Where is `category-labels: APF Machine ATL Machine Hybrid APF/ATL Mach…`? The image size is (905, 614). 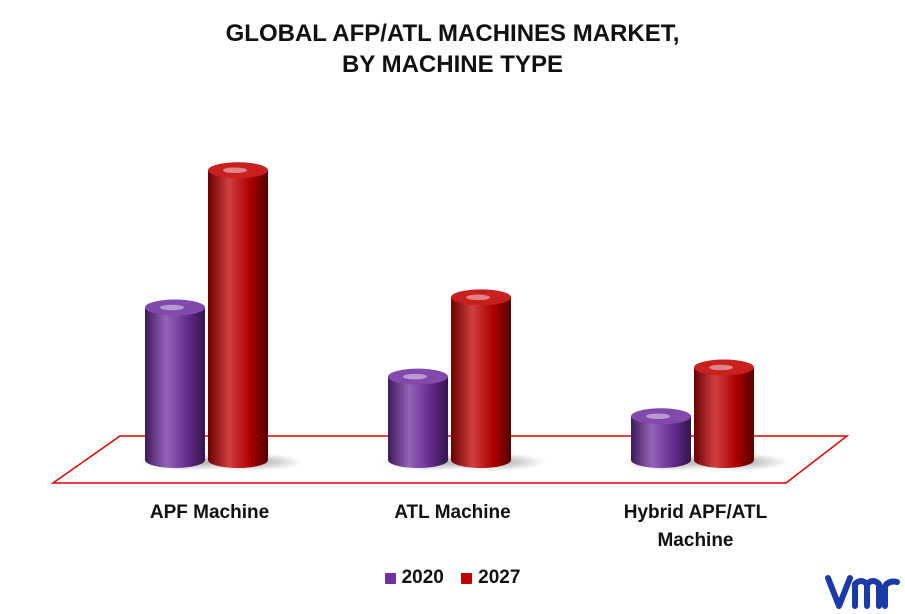
category-labels: APF Machine ATL Machine Hybrid APF/ATL Mach… is located at coordinates (459, 526).